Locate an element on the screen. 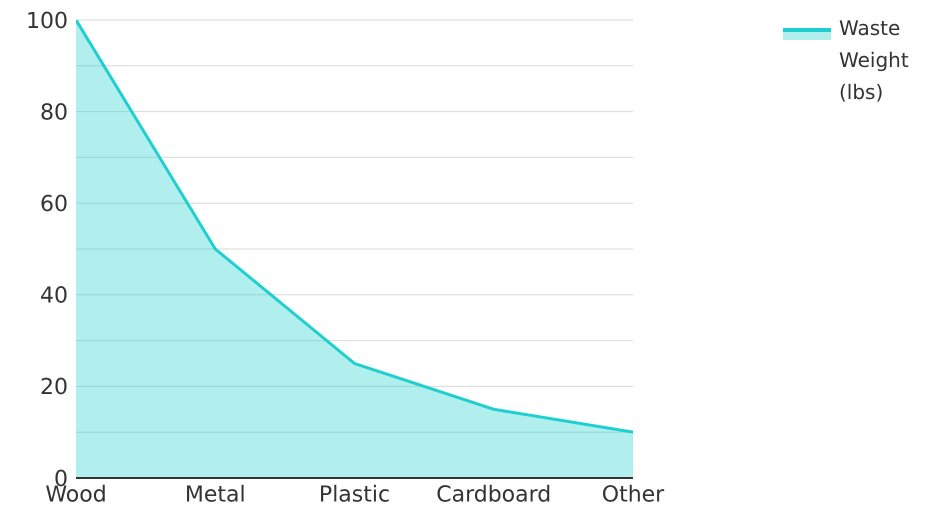  x-tick-label: Cardboard is located at coordinates (494, 495).